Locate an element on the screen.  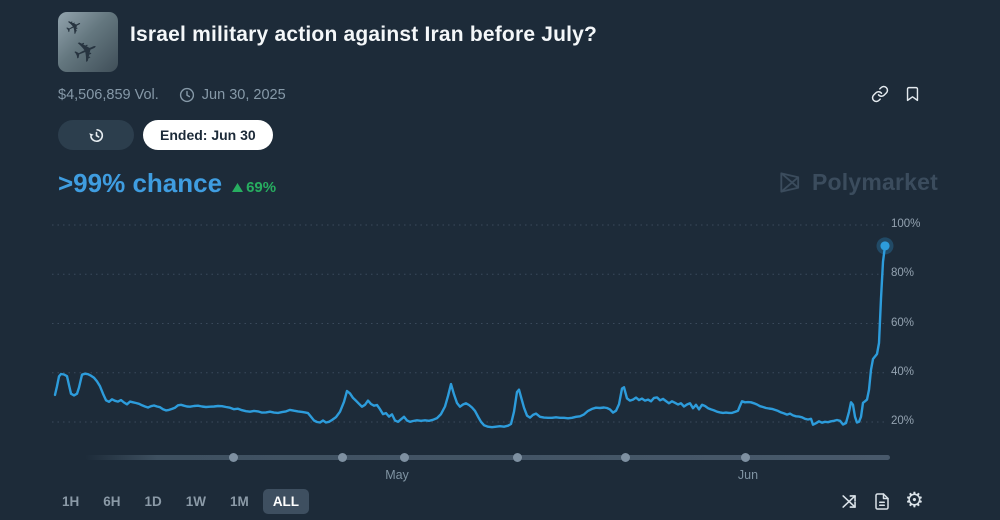
y-axis-label: 40% is located at coordinates (903, 371).